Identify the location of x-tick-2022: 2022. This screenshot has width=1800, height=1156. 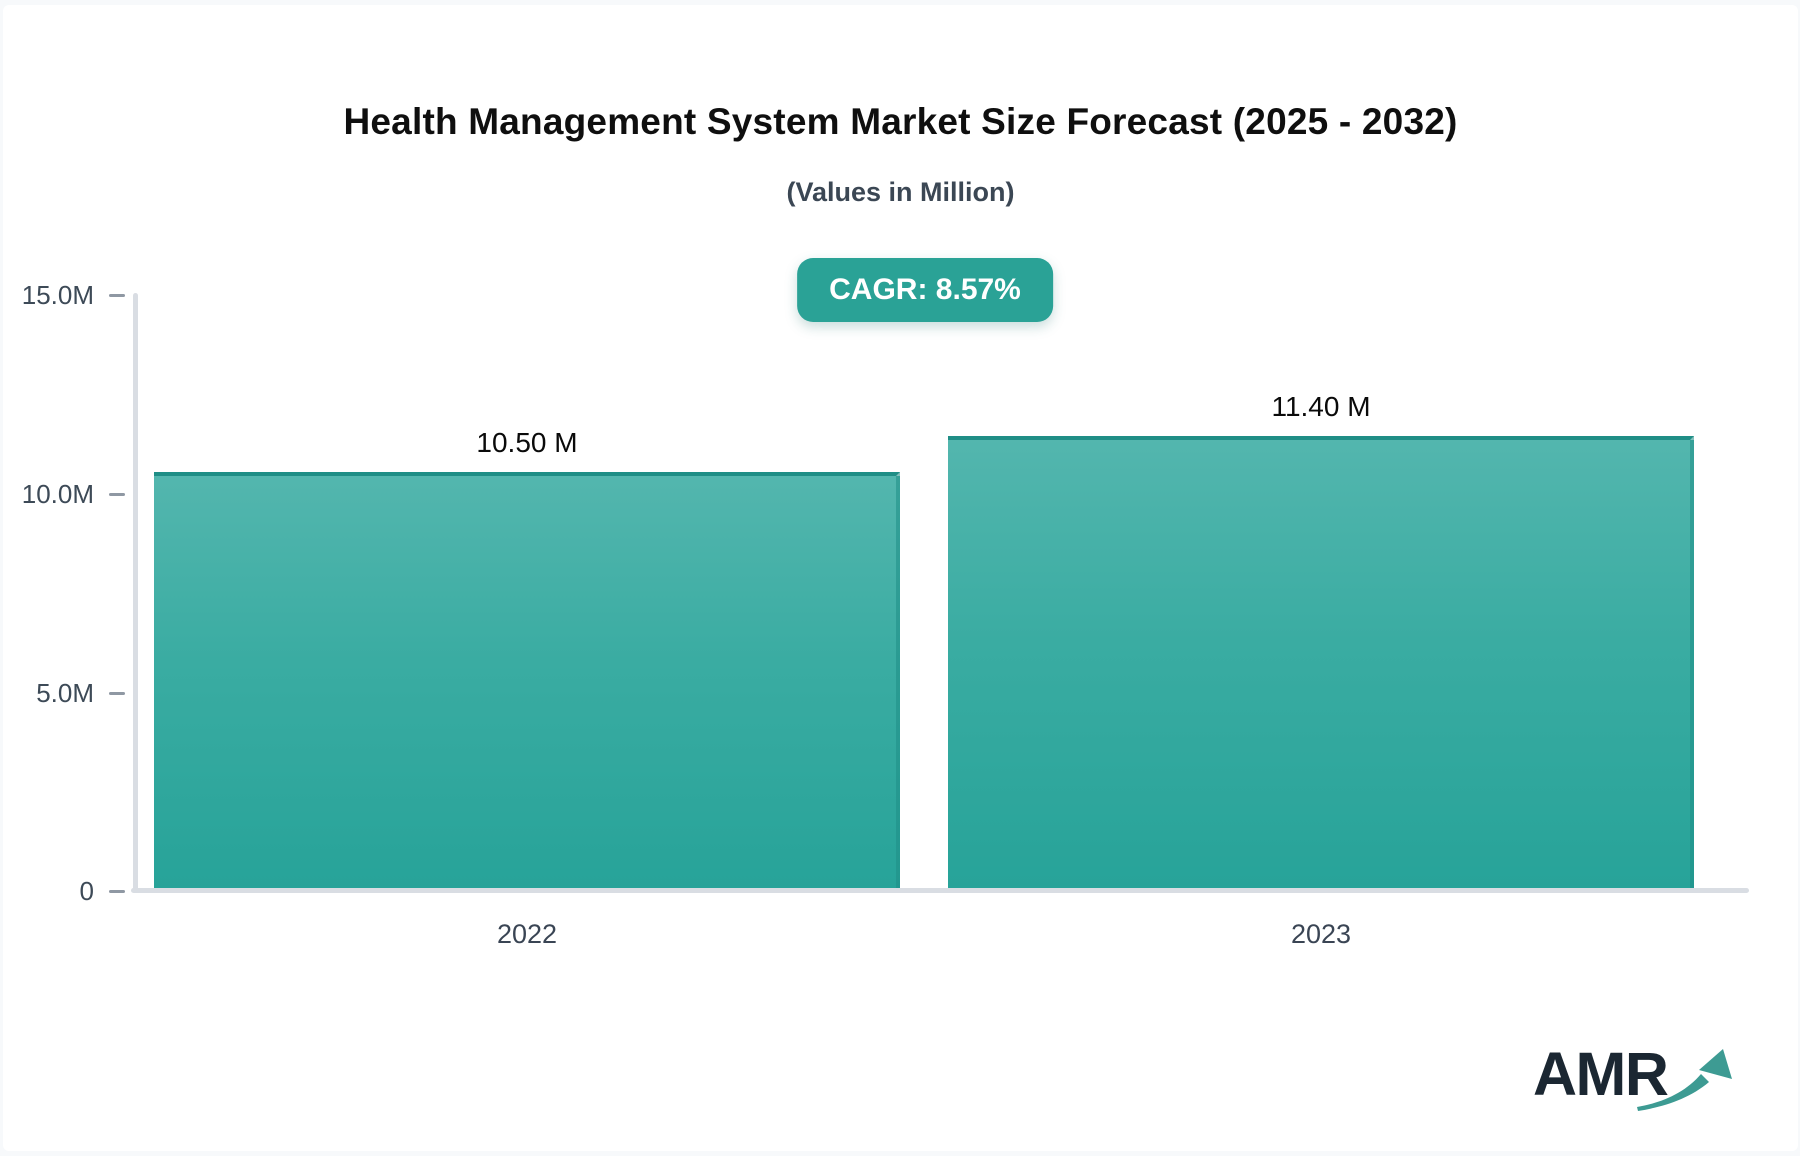
(527, 934).